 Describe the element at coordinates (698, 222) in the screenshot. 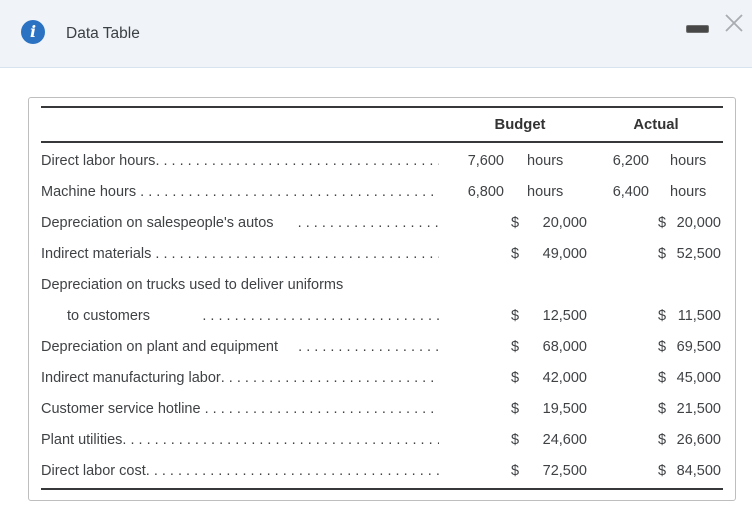

I see `actual-amount: 20,000` at that location.